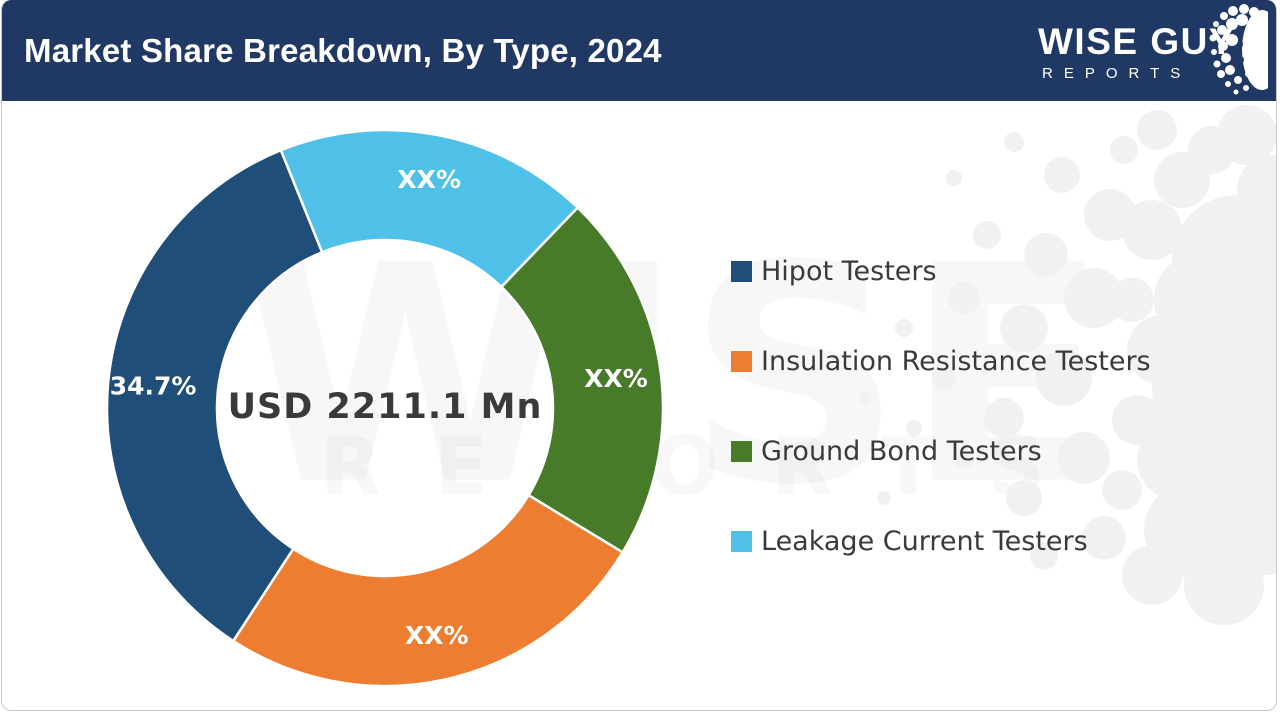 The height and width of the screenshot is (720, 1280). I want to click on slice-percent-label-leakage-current-testers: XX%, so click(429, 179).